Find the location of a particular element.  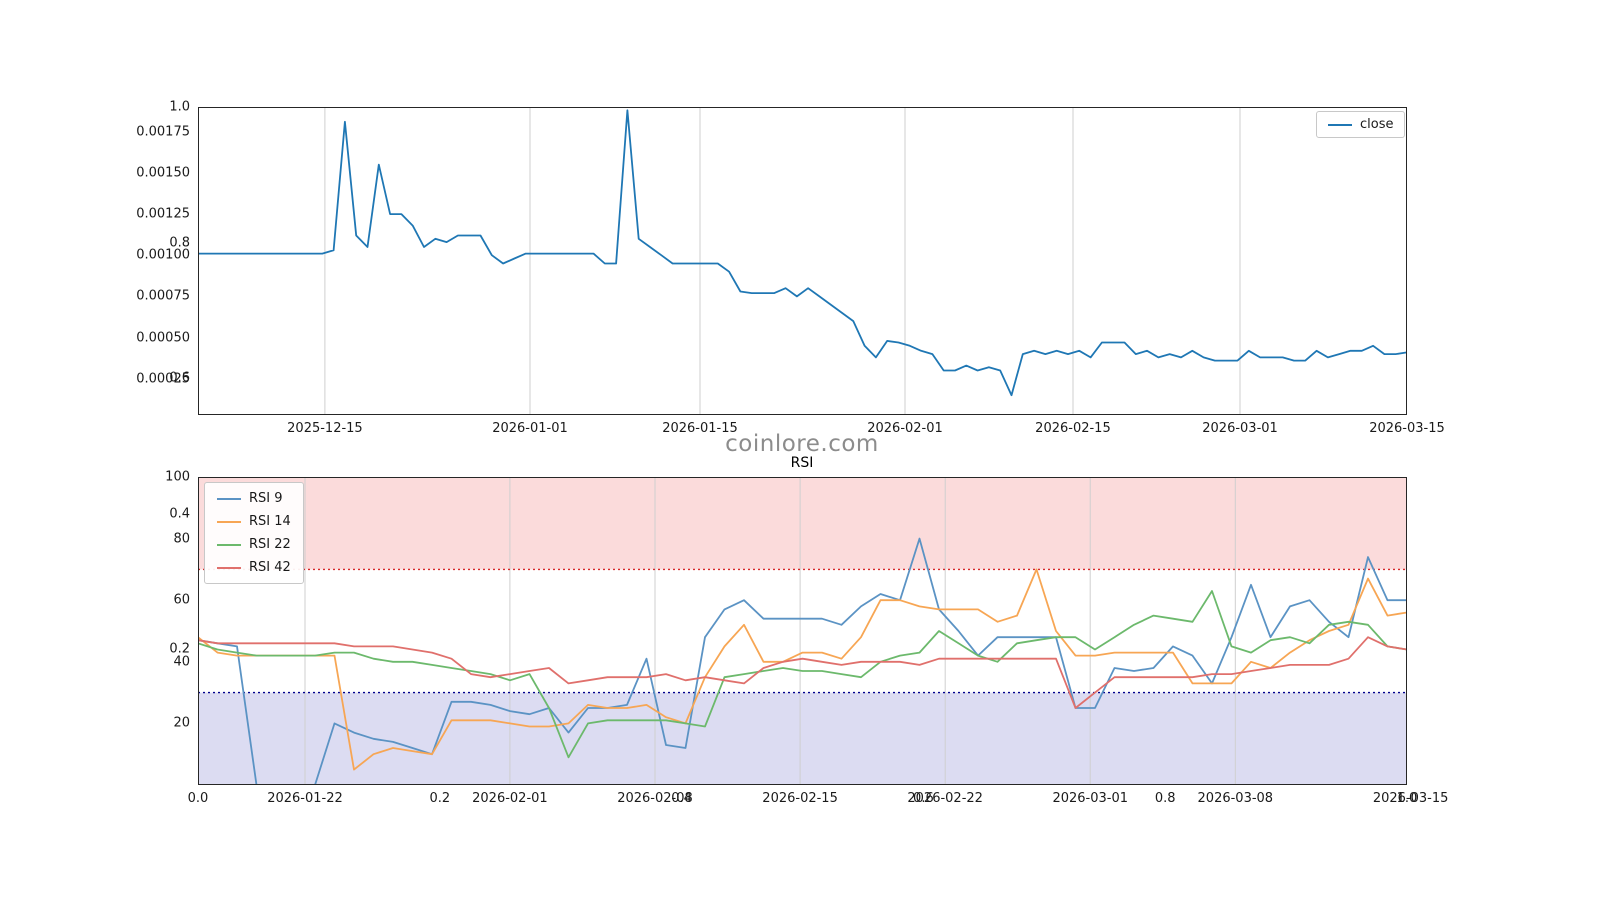

tick-label: 2026-02-22 is located at coordinates (945, 798).